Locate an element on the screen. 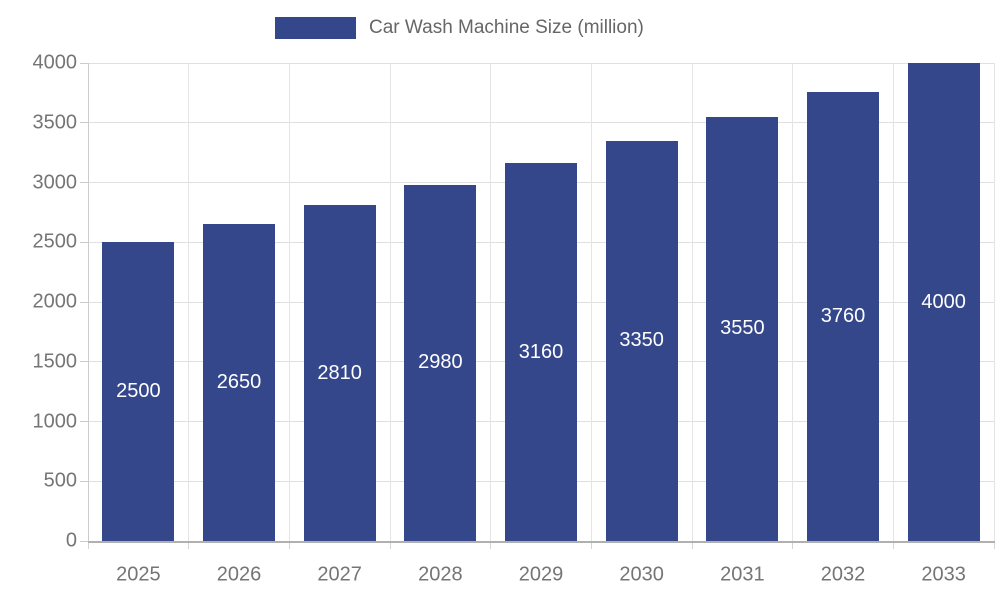  bar: 2980 is located at coordinates (440, 362).